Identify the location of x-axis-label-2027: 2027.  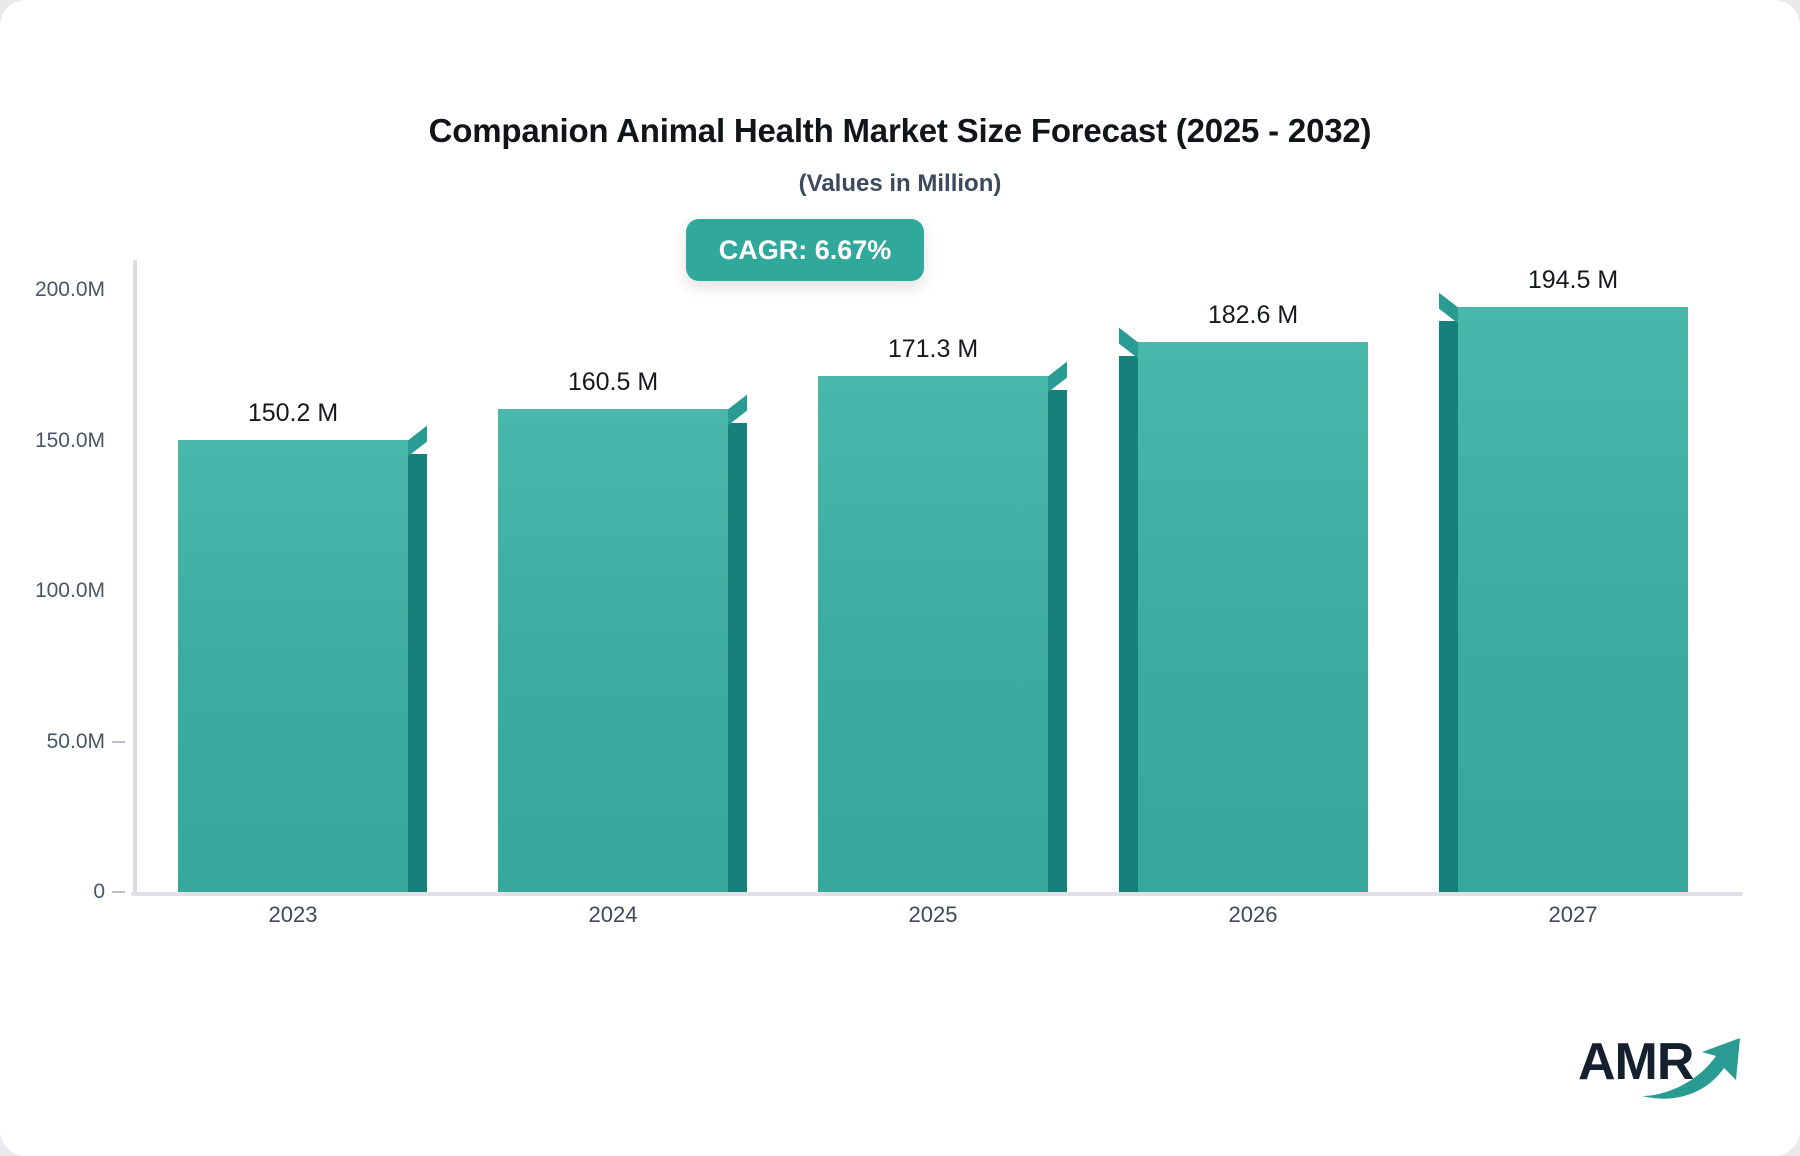
(1573, 914).